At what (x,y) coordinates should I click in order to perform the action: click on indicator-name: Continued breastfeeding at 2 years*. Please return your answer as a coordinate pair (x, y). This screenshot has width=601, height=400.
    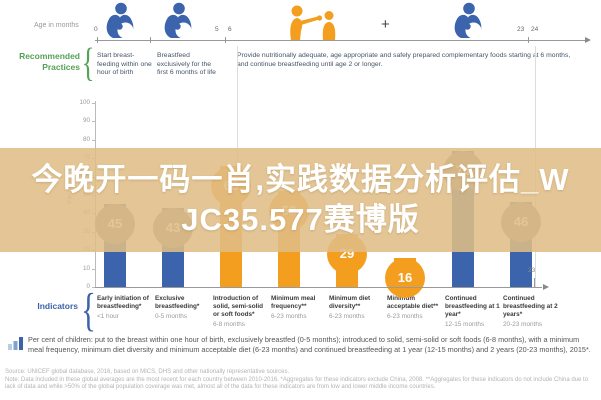
    Looking at the image, I should click on (530, 306).